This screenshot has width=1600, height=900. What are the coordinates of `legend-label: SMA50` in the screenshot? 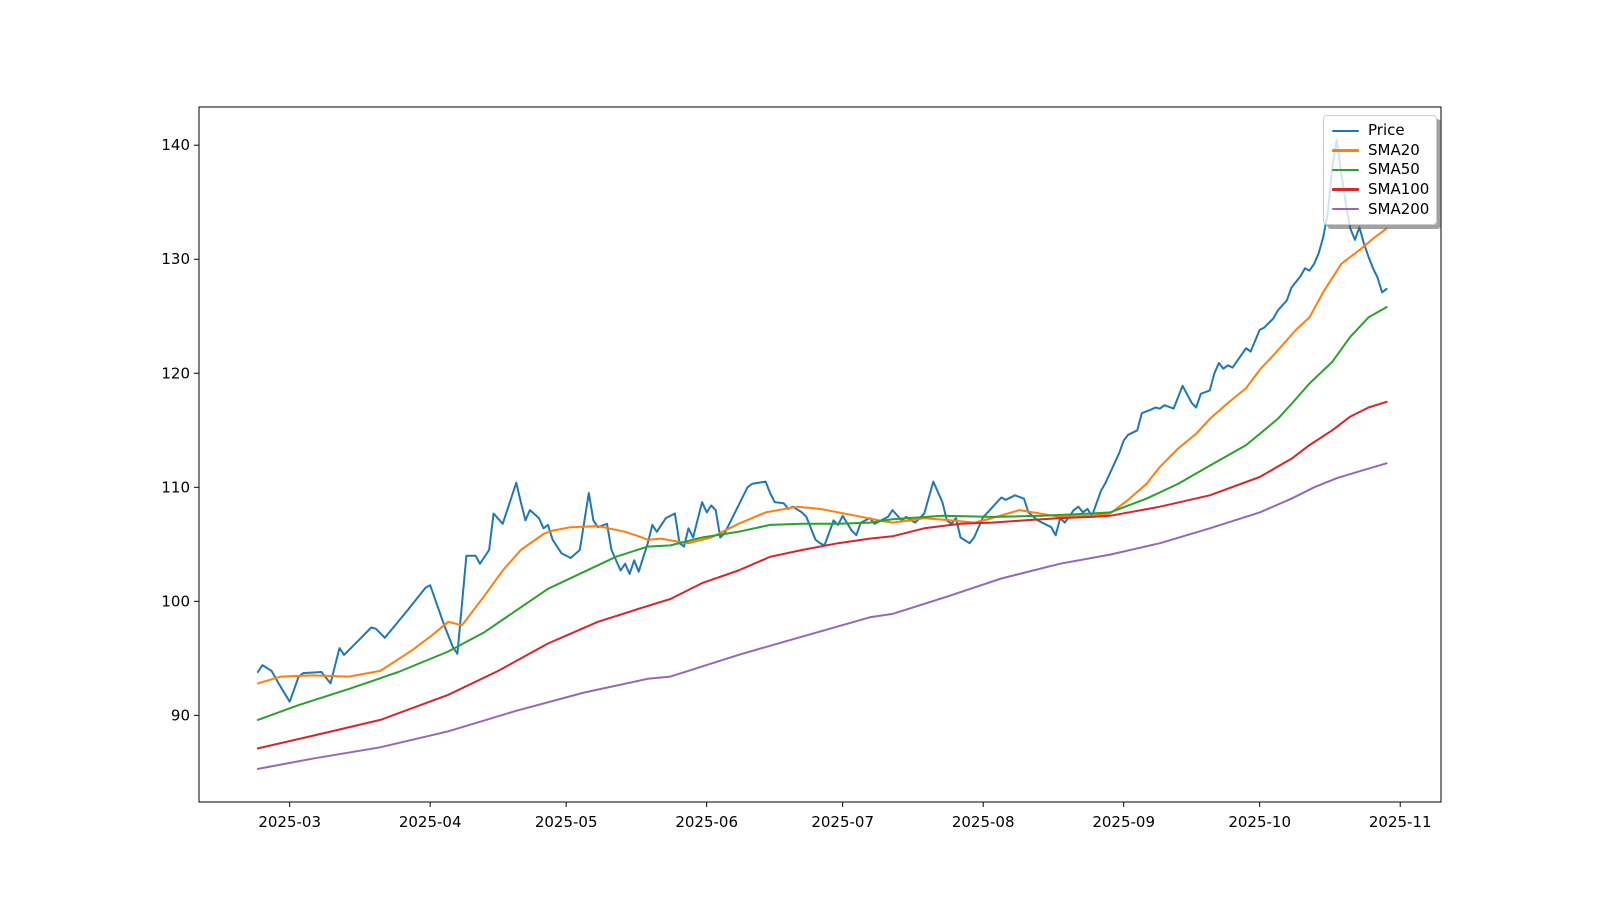 It's located at (1394, 169).